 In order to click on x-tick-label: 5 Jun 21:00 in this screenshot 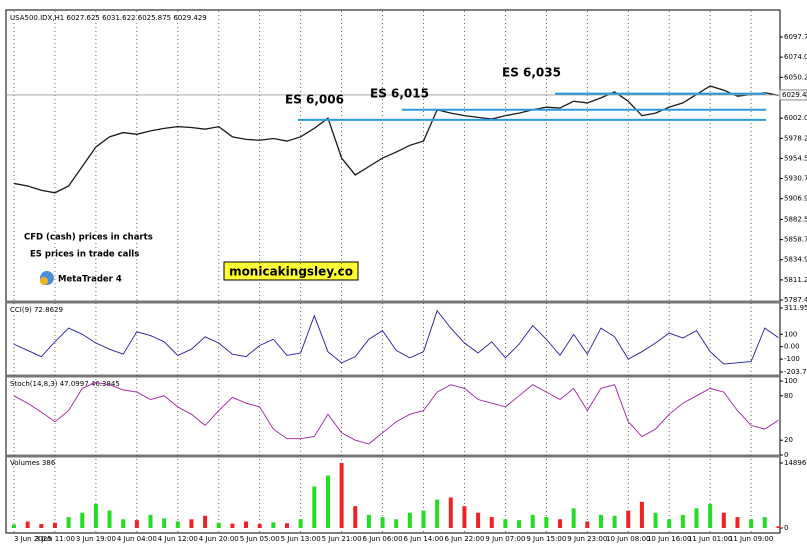, I will do `click(342, 539)`.